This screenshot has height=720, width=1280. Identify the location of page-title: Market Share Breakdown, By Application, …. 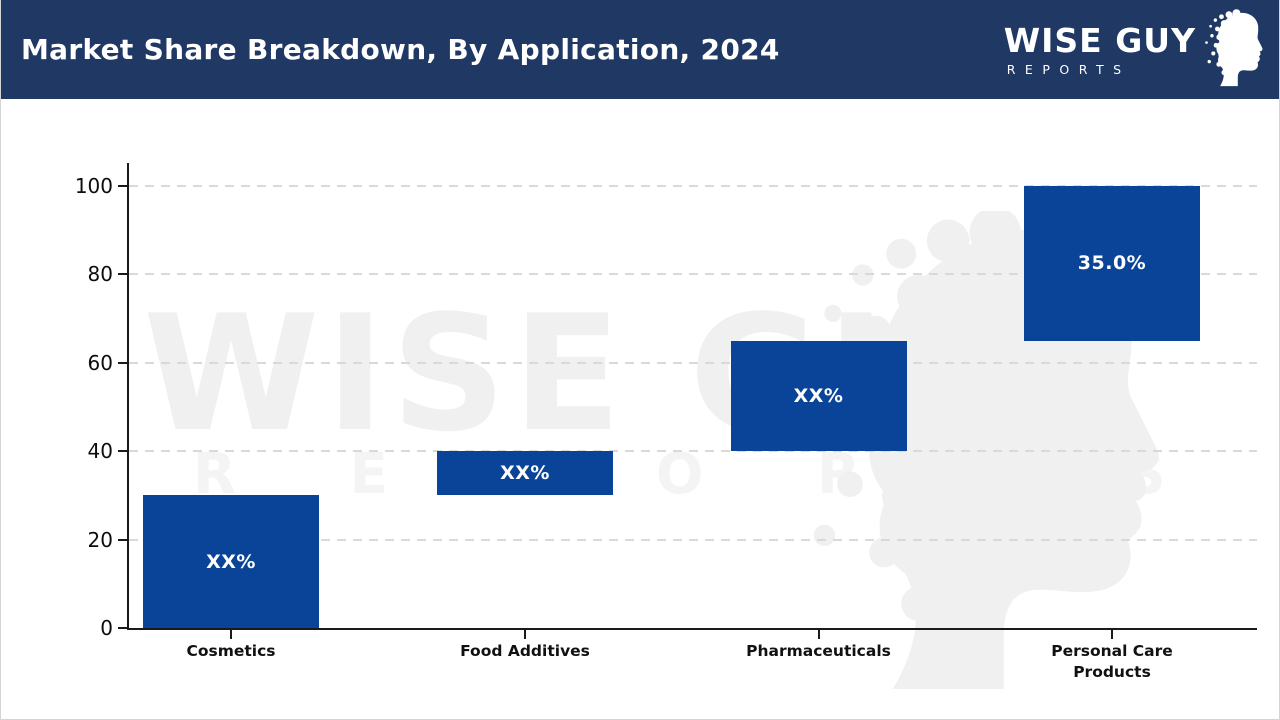
(400, 49).